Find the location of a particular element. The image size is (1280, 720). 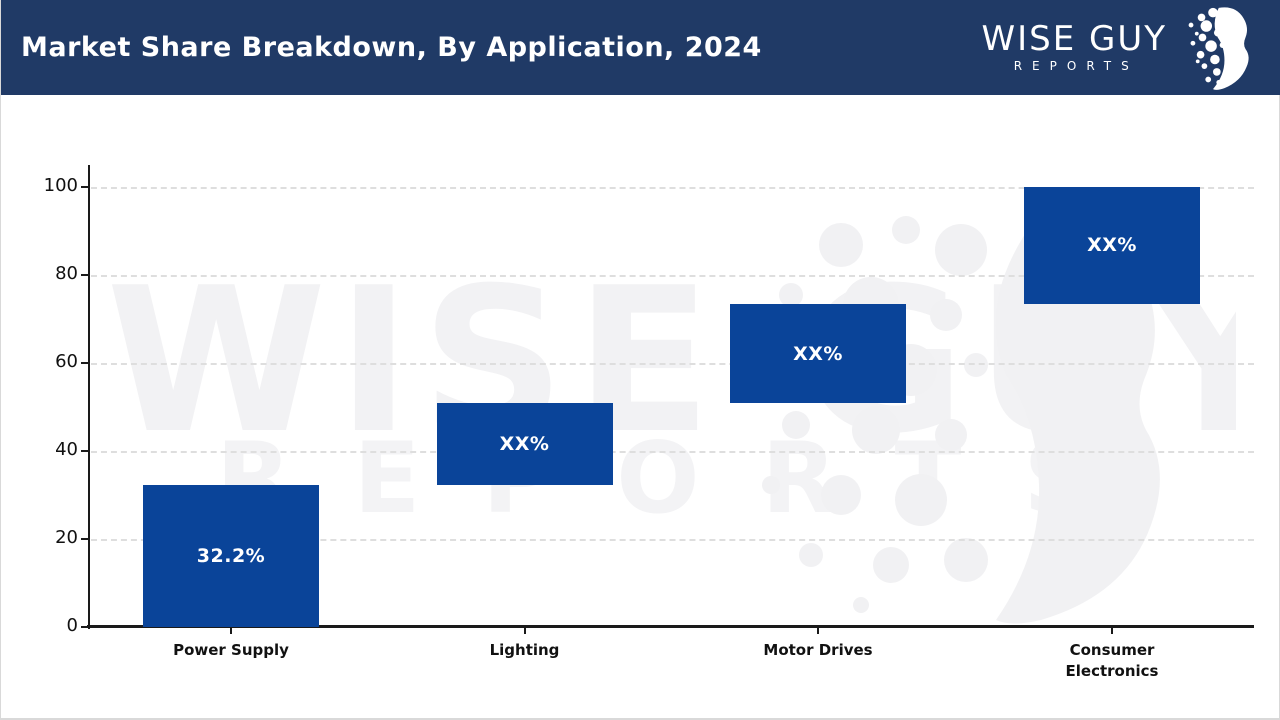

category-label: Motor Drives is located at coordinates (818, 650).